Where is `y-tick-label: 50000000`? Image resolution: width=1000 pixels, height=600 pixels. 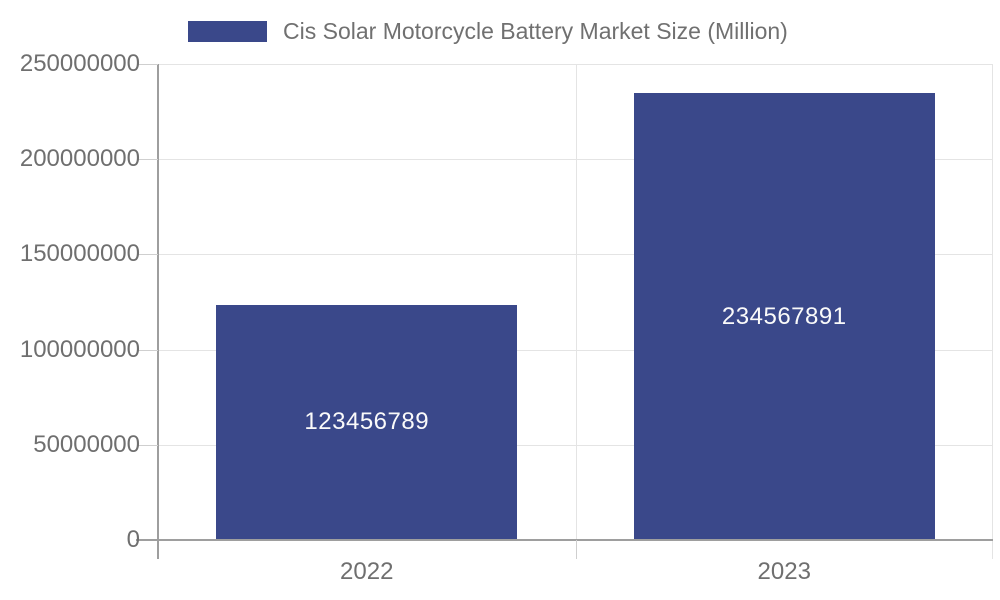 y-tick-label: 50000000 is located at coordinates (86, 444).